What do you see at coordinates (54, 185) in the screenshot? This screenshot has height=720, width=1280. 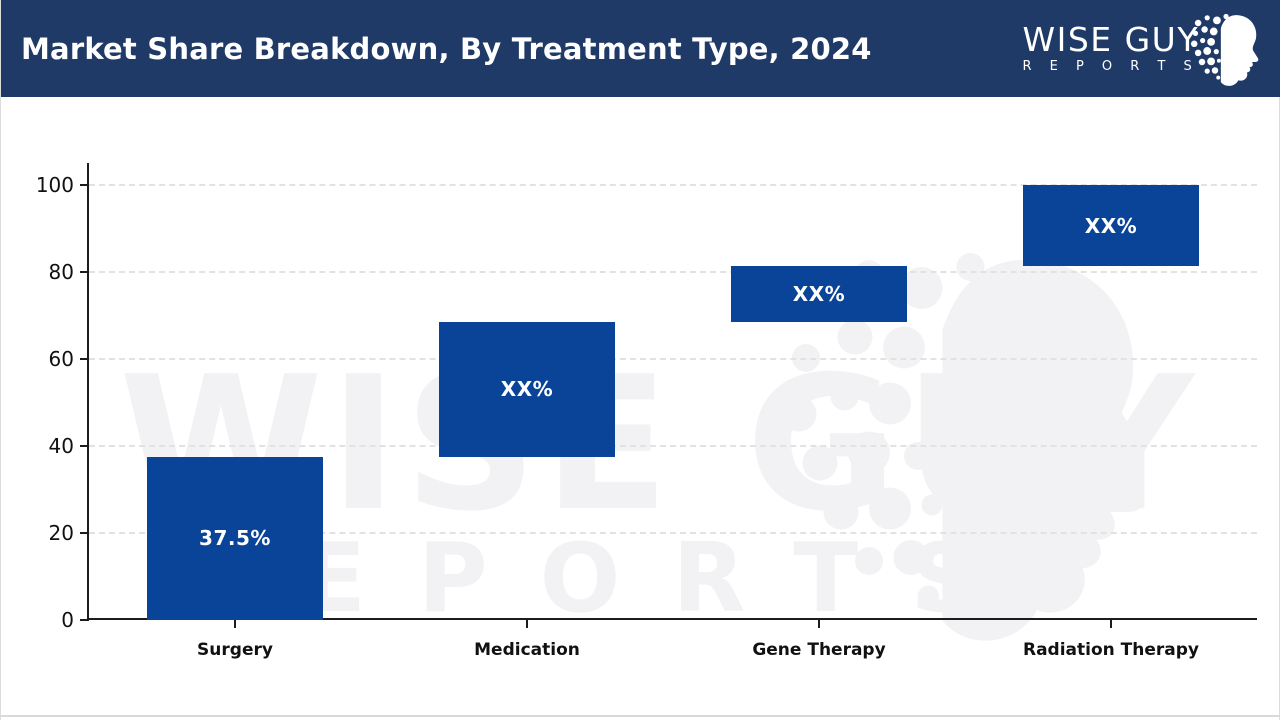 I see `y-tick-label-100: 100` at bounding box center [54, 185].